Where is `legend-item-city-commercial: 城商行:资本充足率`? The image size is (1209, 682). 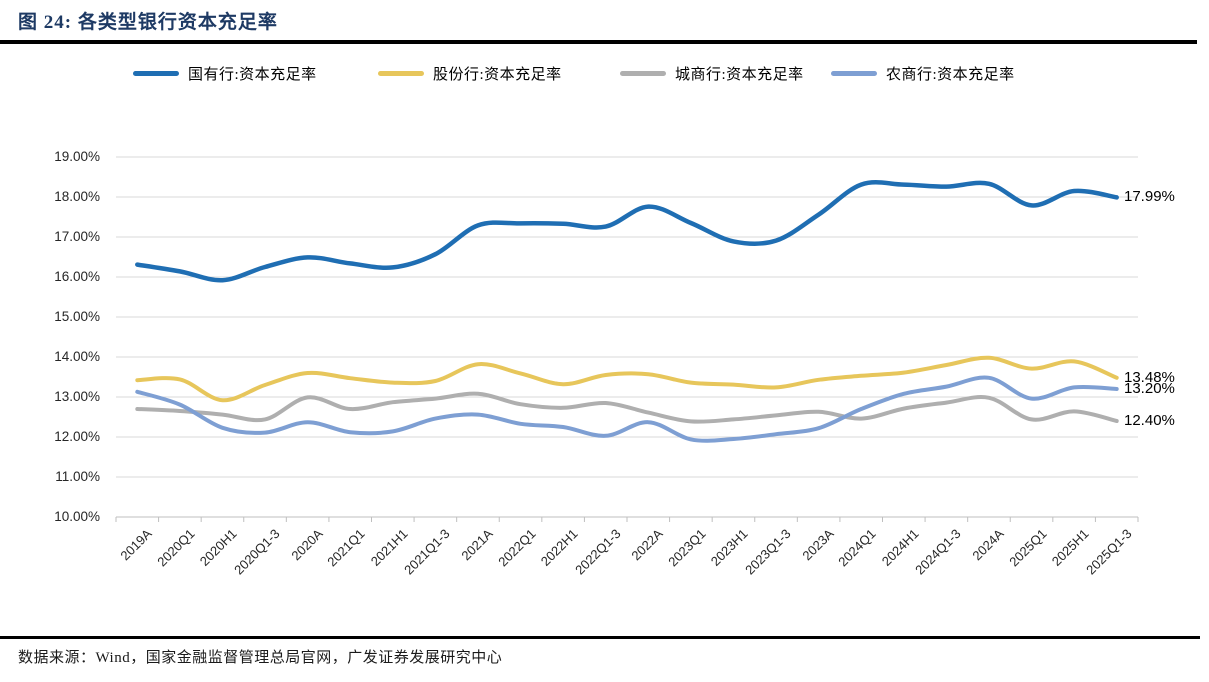 legend-item-city-commercial: 城商行:资本充足率 is located at coordinates (712, 73).